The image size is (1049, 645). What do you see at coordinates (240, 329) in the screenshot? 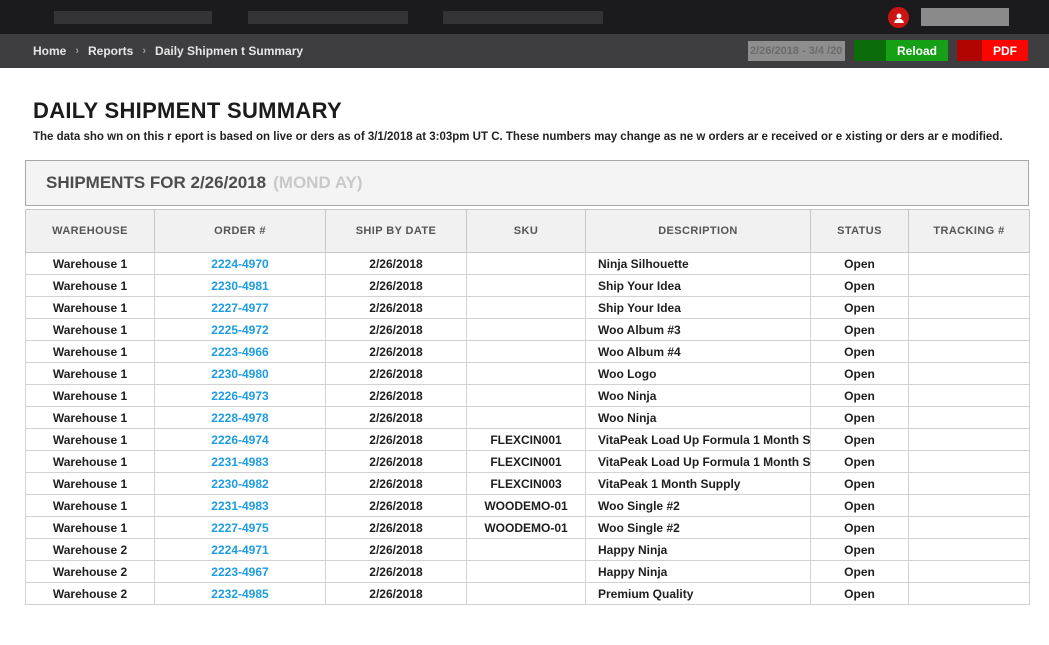
I see `order-link: 2225-4972` at bounding box center [240, 329].